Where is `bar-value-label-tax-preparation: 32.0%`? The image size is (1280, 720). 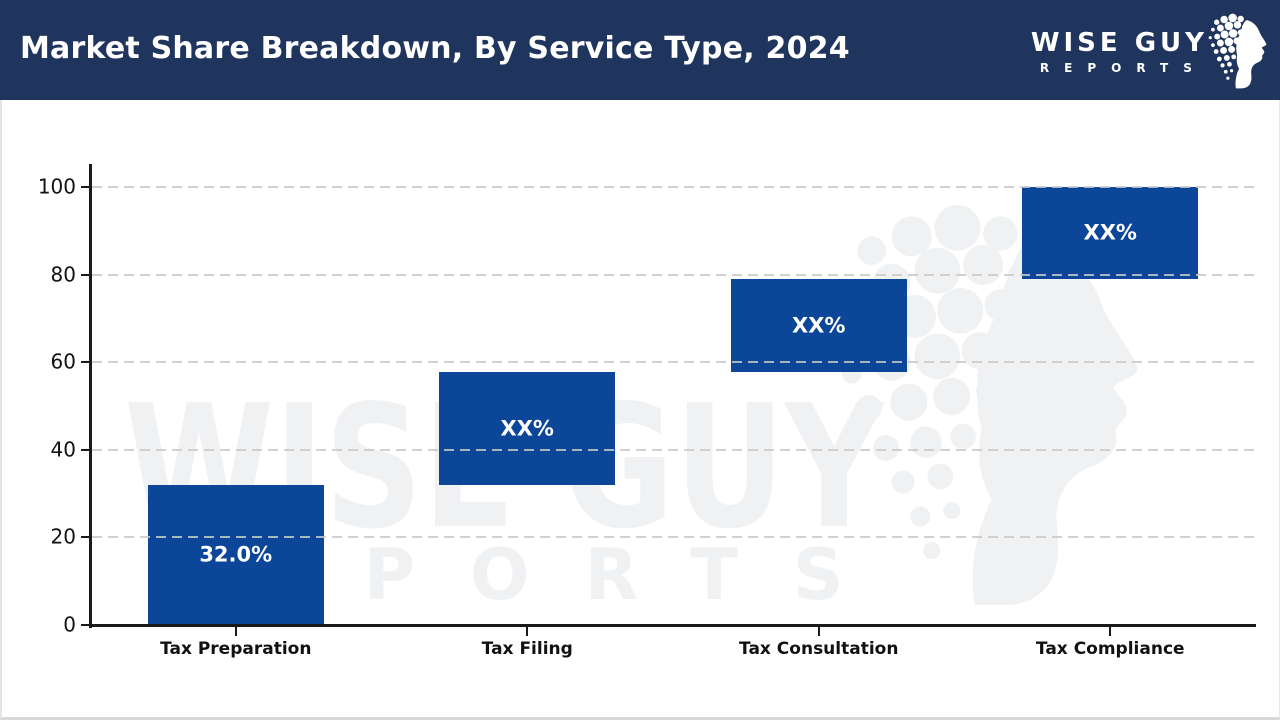 bar-value-label-tax-preparation: 32.0% is located at coordinates (236, 554).